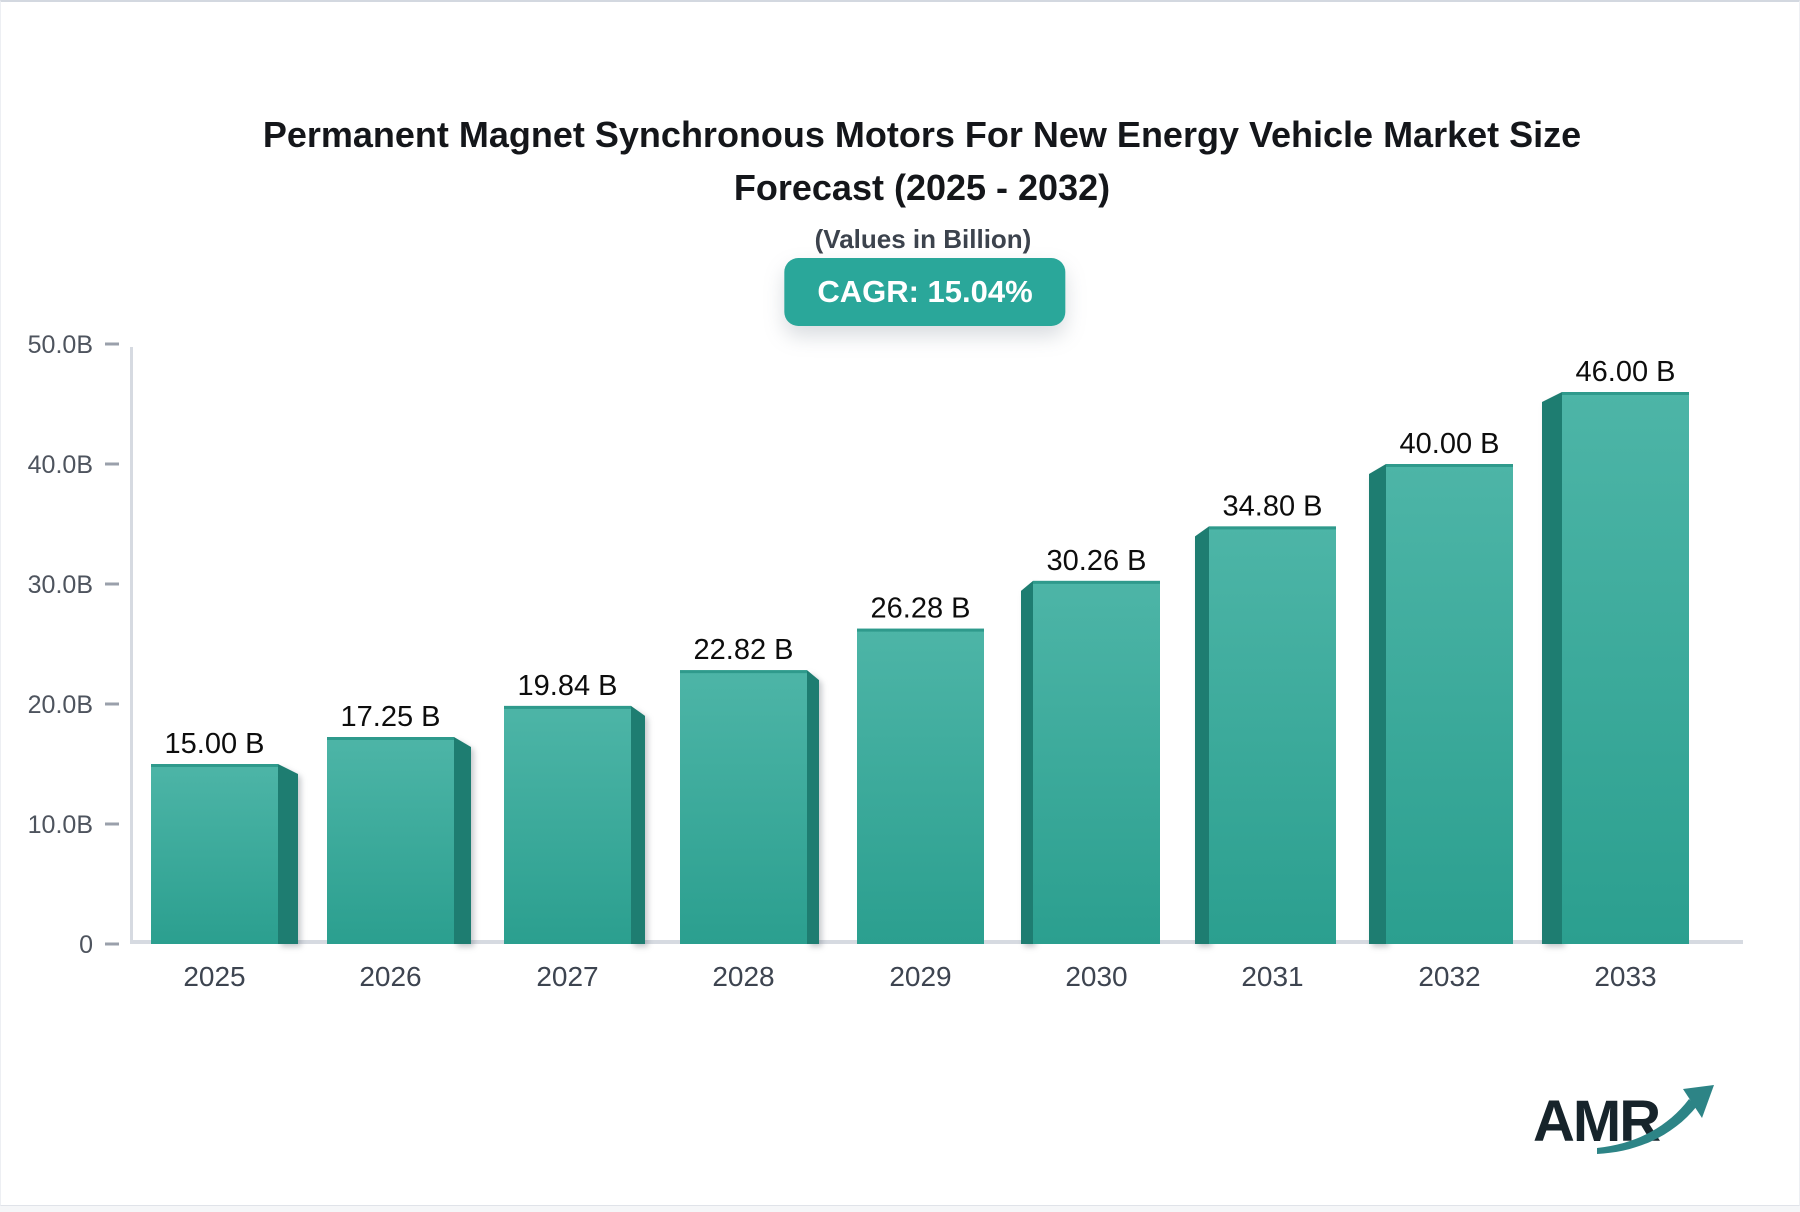 The image size is (1800, 1212). I want to click on bar-value-label: 30.26 B, so click(1097, 561).